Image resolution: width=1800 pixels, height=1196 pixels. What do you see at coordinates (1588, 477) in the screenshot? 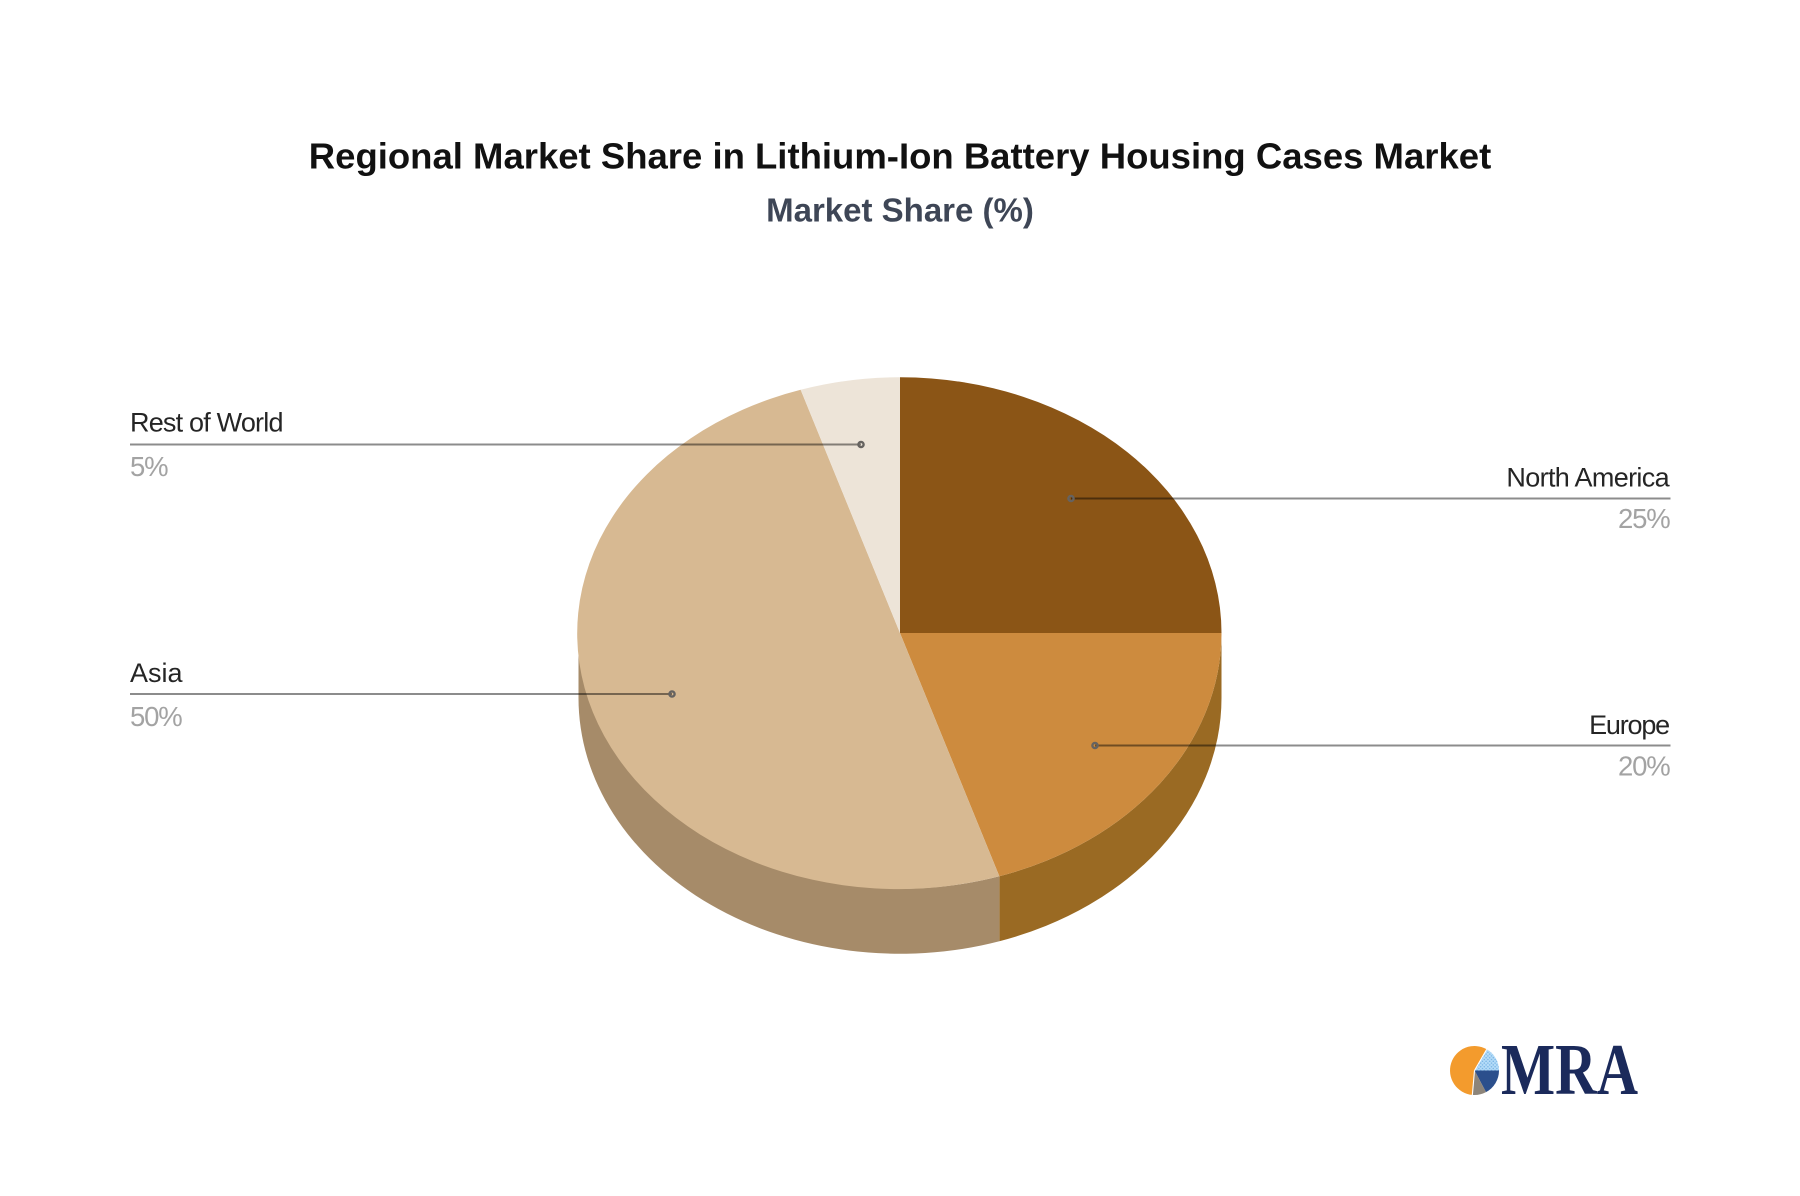
I see `svg-text: North America` at bounding box center [1588, 477].